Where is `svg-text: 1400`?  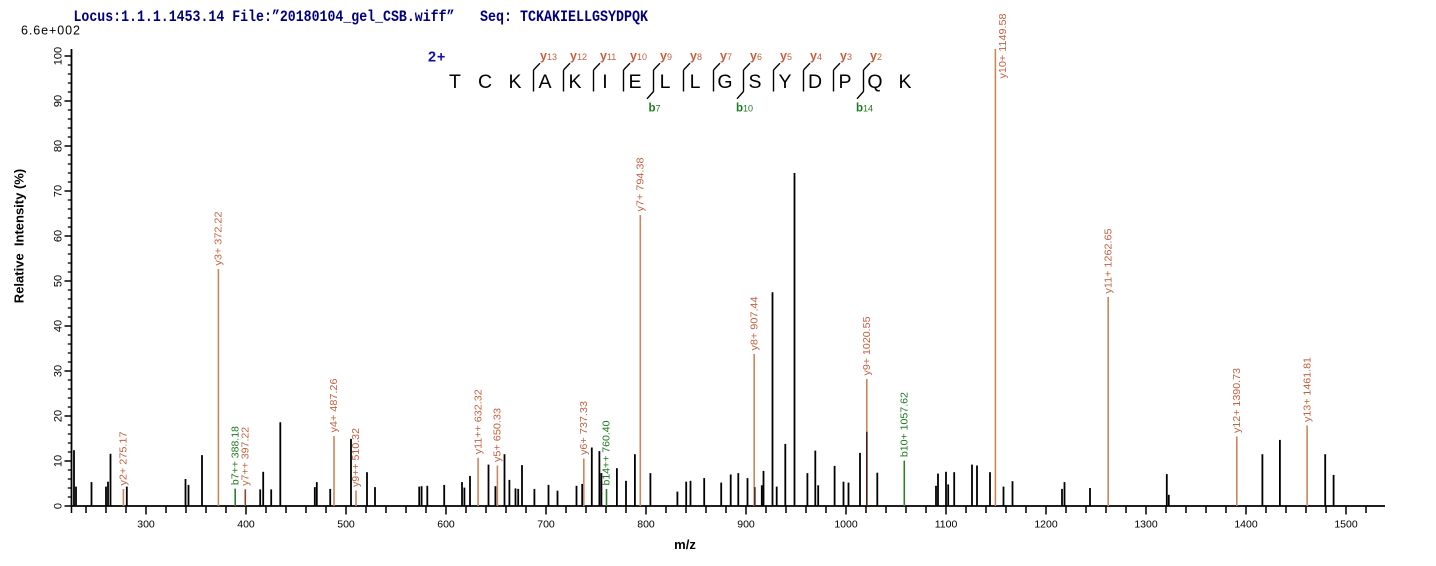
svg-text: 1400 is located at coordinates (1246, 524).